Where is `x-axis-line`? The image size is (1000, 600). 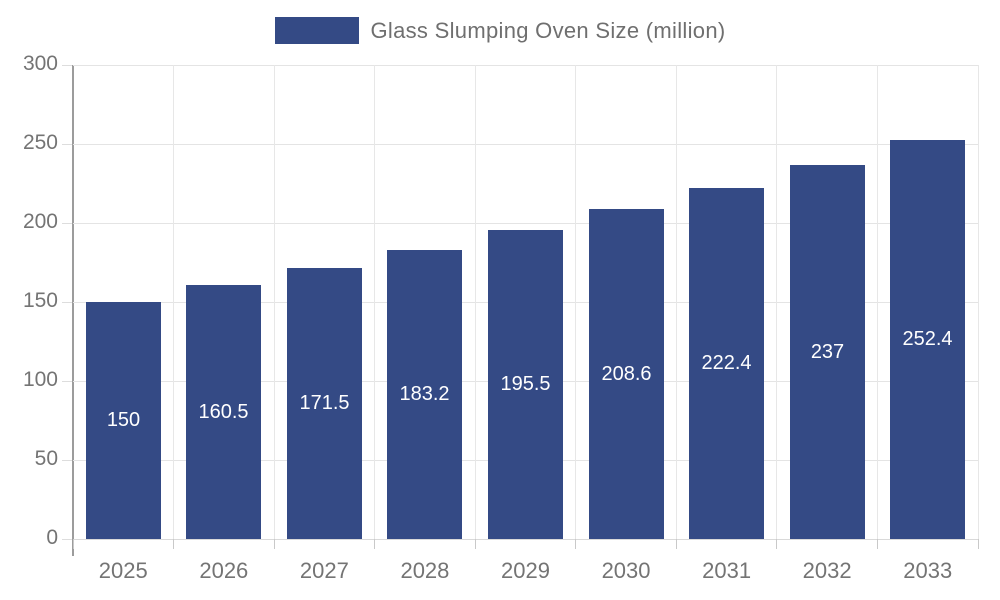 x-axis-line is located at coordinates (526, 539).